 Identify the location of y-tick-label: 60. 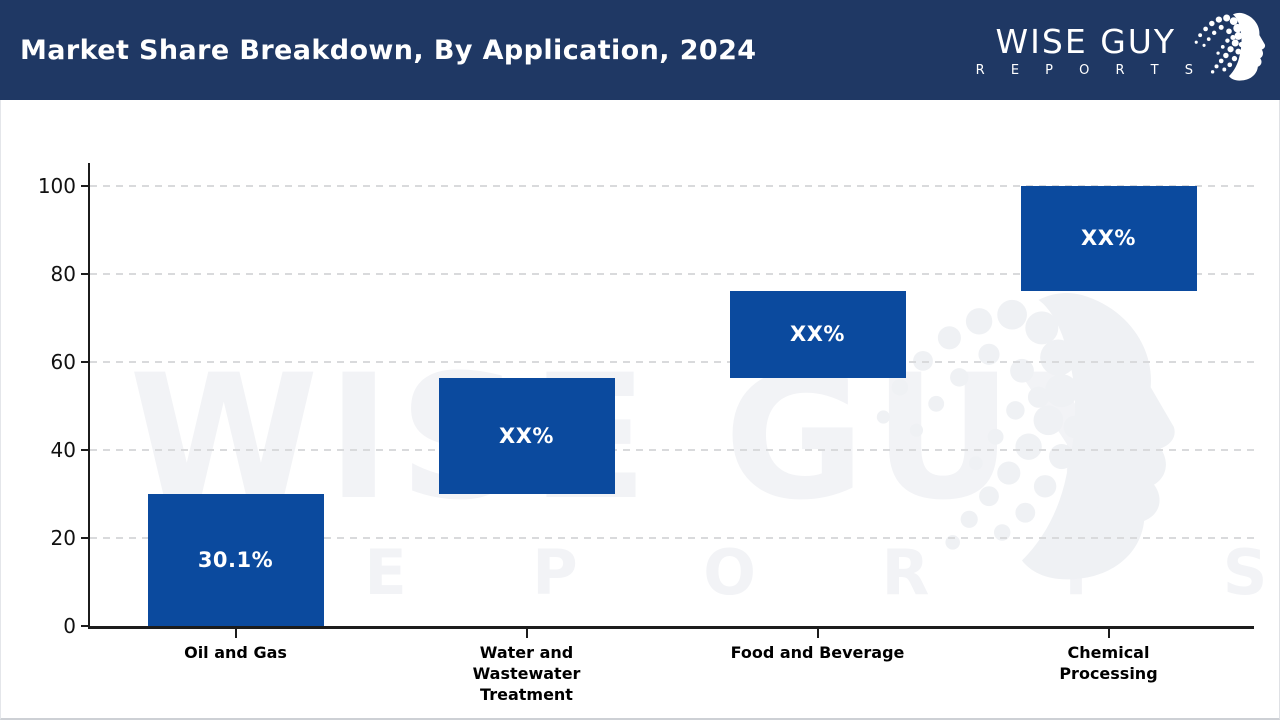
(63, 362).